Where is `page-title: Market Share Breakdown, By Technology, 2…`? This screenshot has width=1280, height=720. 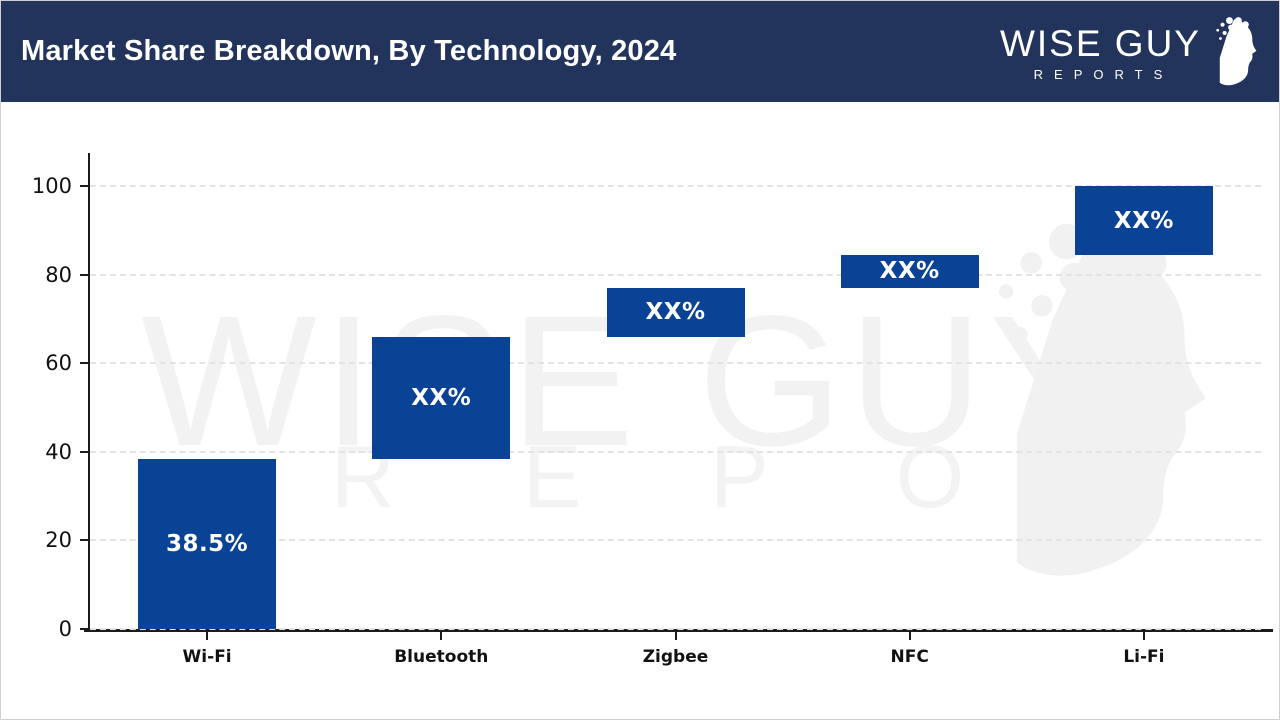 page-title: Market Share Breakdown, By Technology, 2… is located at coordinates (349, 51).